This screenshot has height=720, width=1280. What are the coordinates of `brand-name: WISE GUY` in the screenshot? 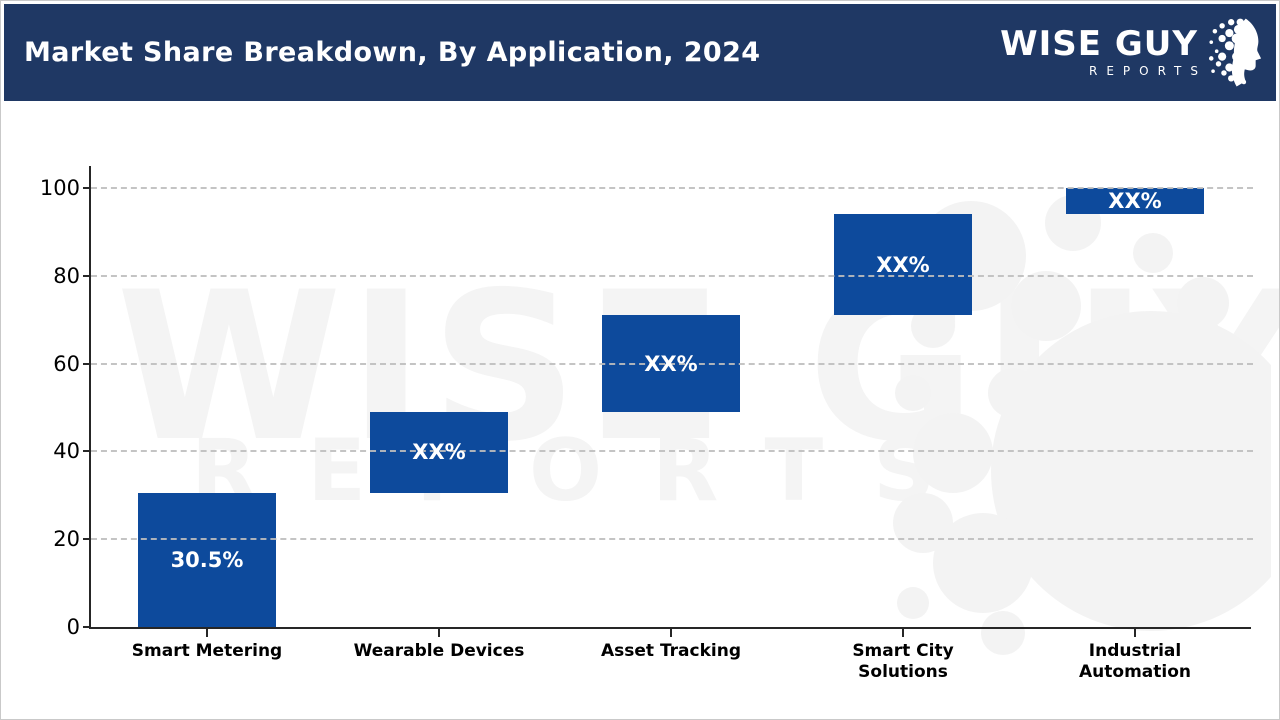 It's located at (1099, 44).